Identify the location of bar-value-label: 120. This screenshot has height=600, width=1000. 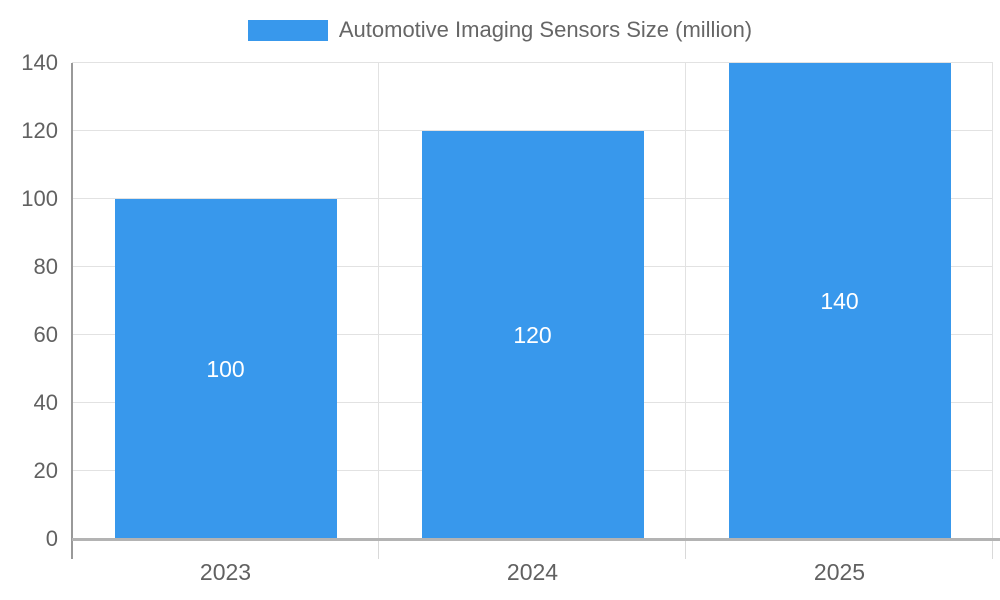
(532, 334).